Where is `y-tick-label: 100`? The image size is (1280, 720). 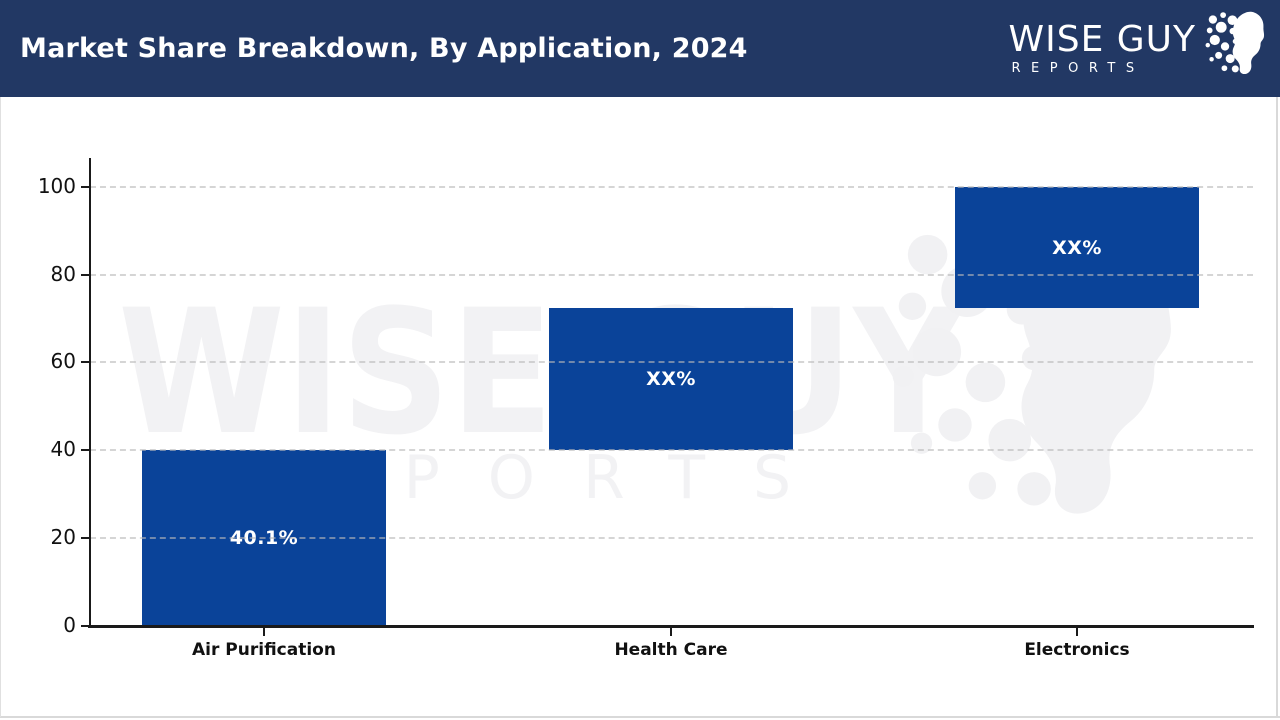 y-tick-label: 100 is located at coordinates (56, 186).